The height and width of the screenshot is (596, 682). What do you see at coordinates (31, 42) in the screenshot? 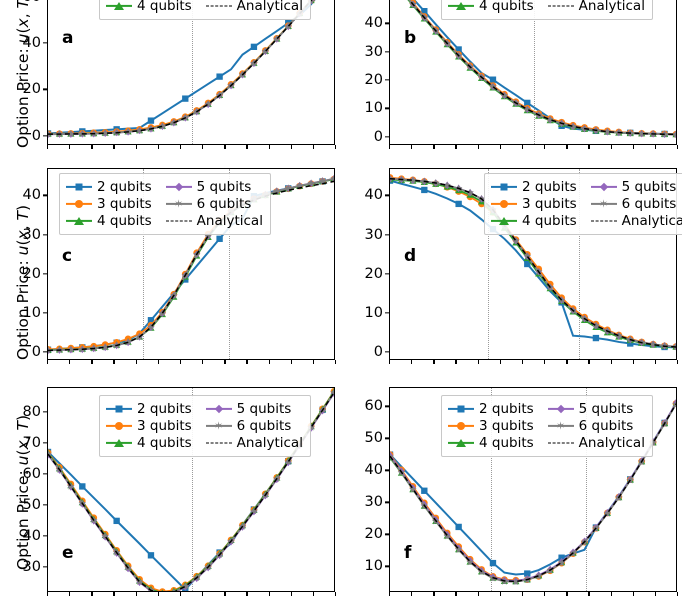
I see `panel-a-ytick-label: 40` at bounding box center [31, 42].